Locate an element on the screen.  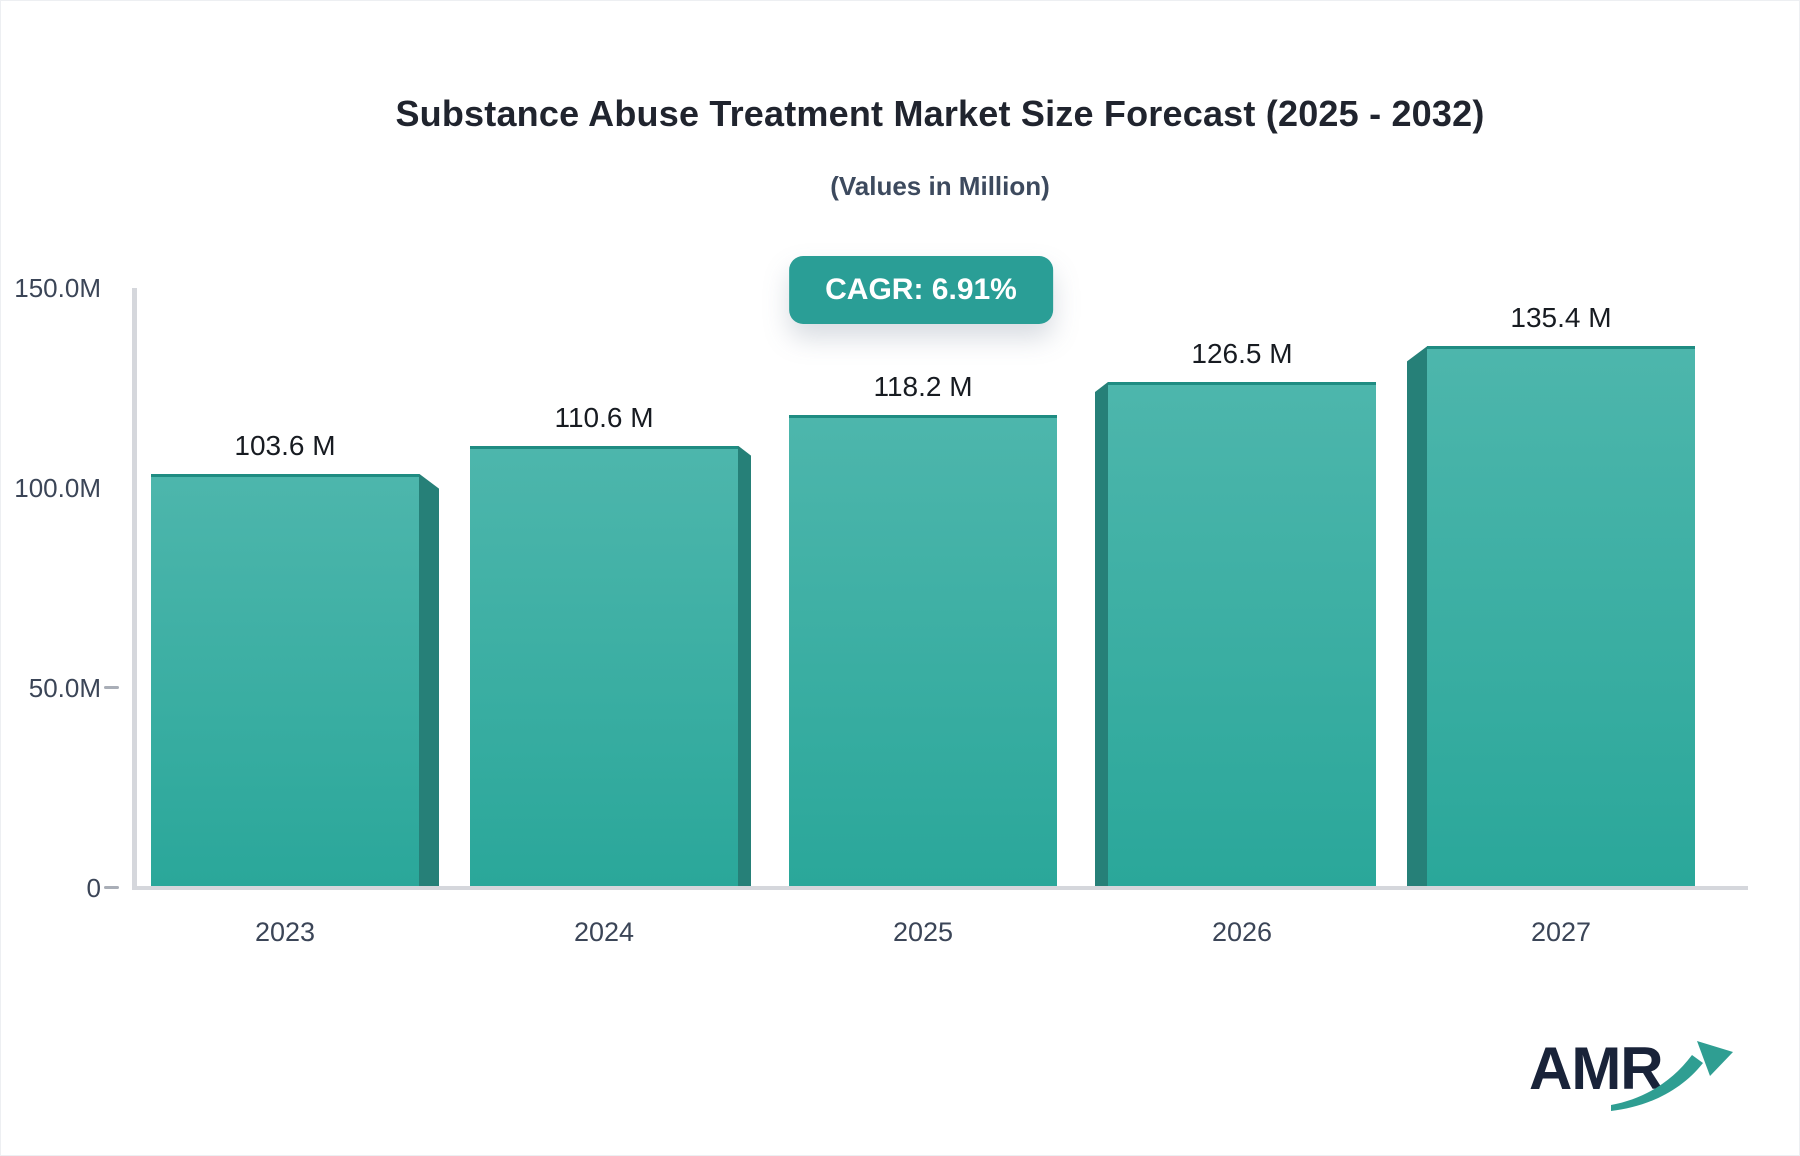
bar-2025 is located at coordinates (923, 651).